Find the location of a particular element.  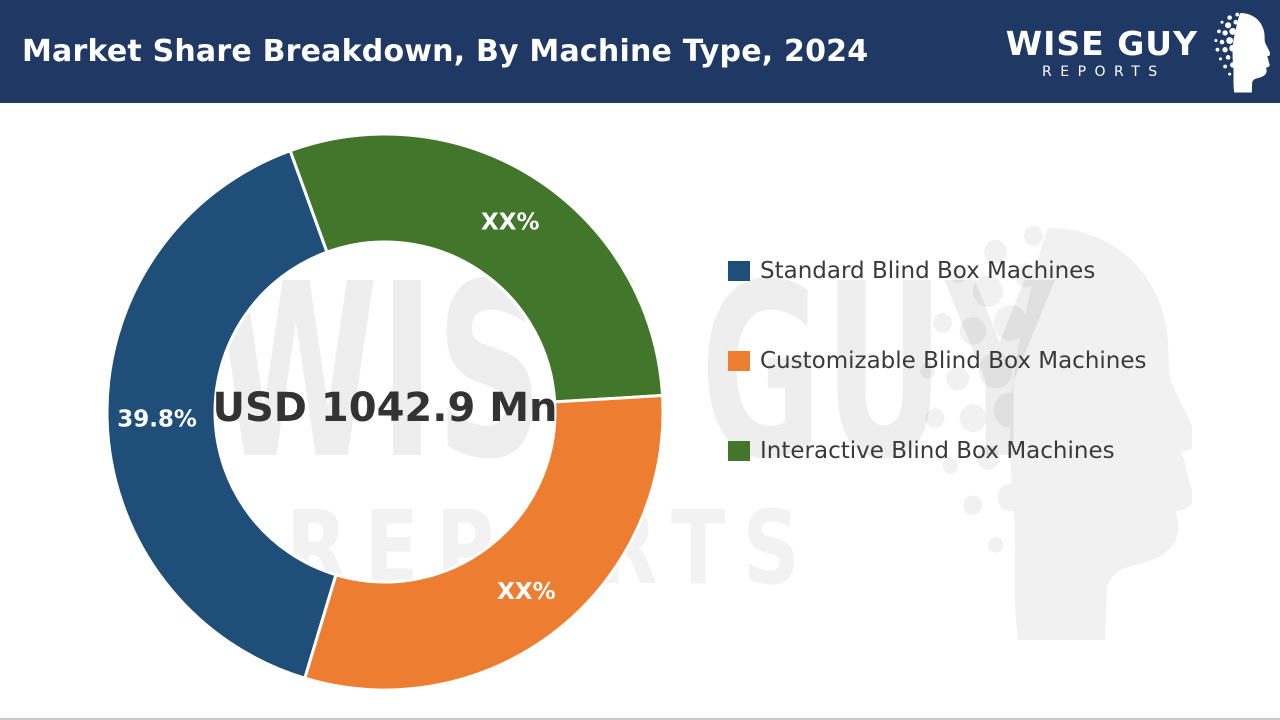

legend-swatch-blue-icon is located at coordinates (739, 271).